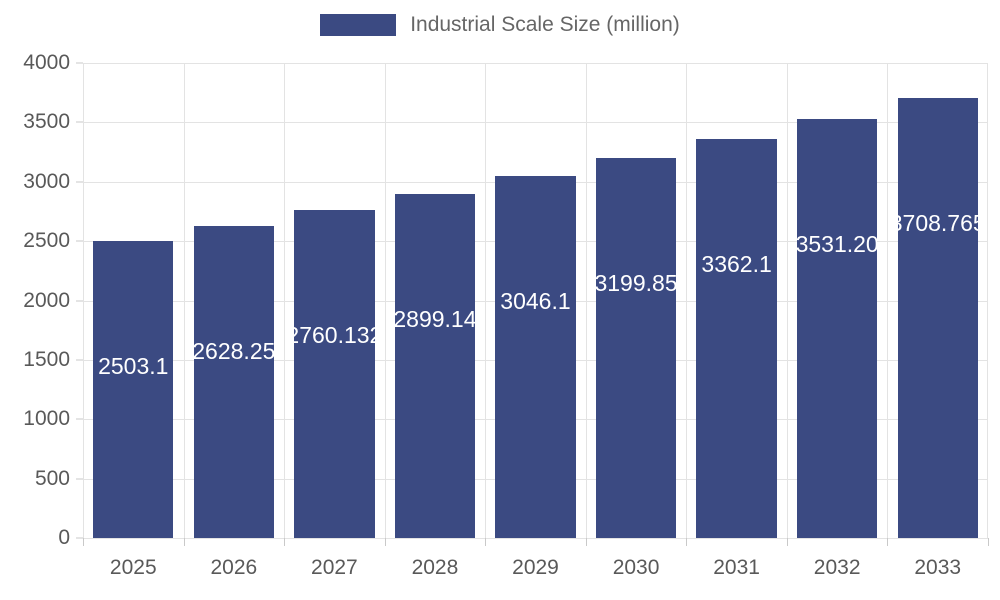 Image resolution: width=1000 pixels, height=600 pixels. Describe the element at coordinates (133, 389) in the screenshot. I see `bar: 2503.1` at that location.